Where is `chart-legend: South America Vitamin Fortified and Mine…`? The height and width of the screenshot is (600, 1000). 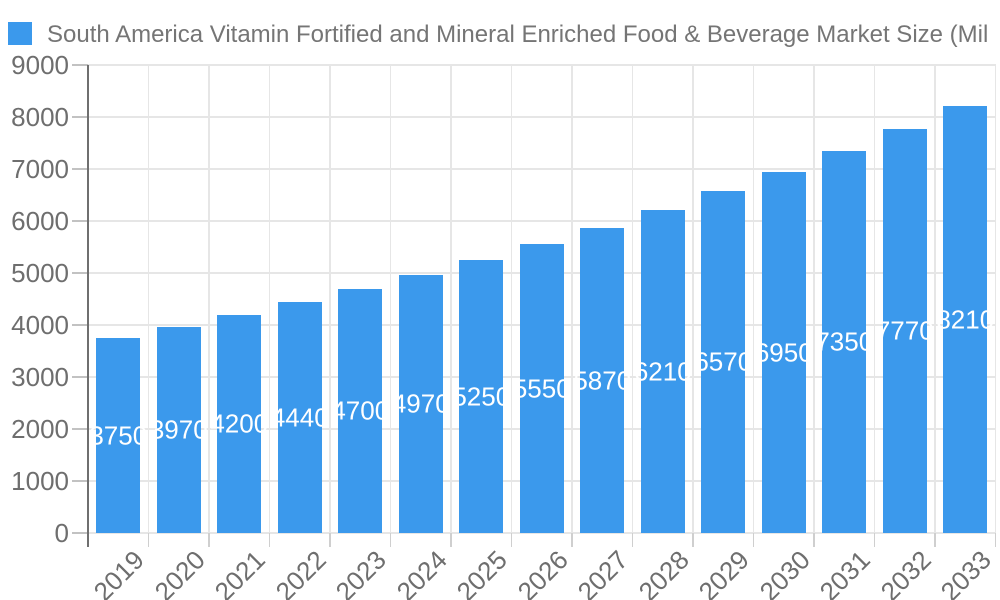
chart-legend: South America Vitamin Fortified and Mine… is located at coordinates (500, 28).